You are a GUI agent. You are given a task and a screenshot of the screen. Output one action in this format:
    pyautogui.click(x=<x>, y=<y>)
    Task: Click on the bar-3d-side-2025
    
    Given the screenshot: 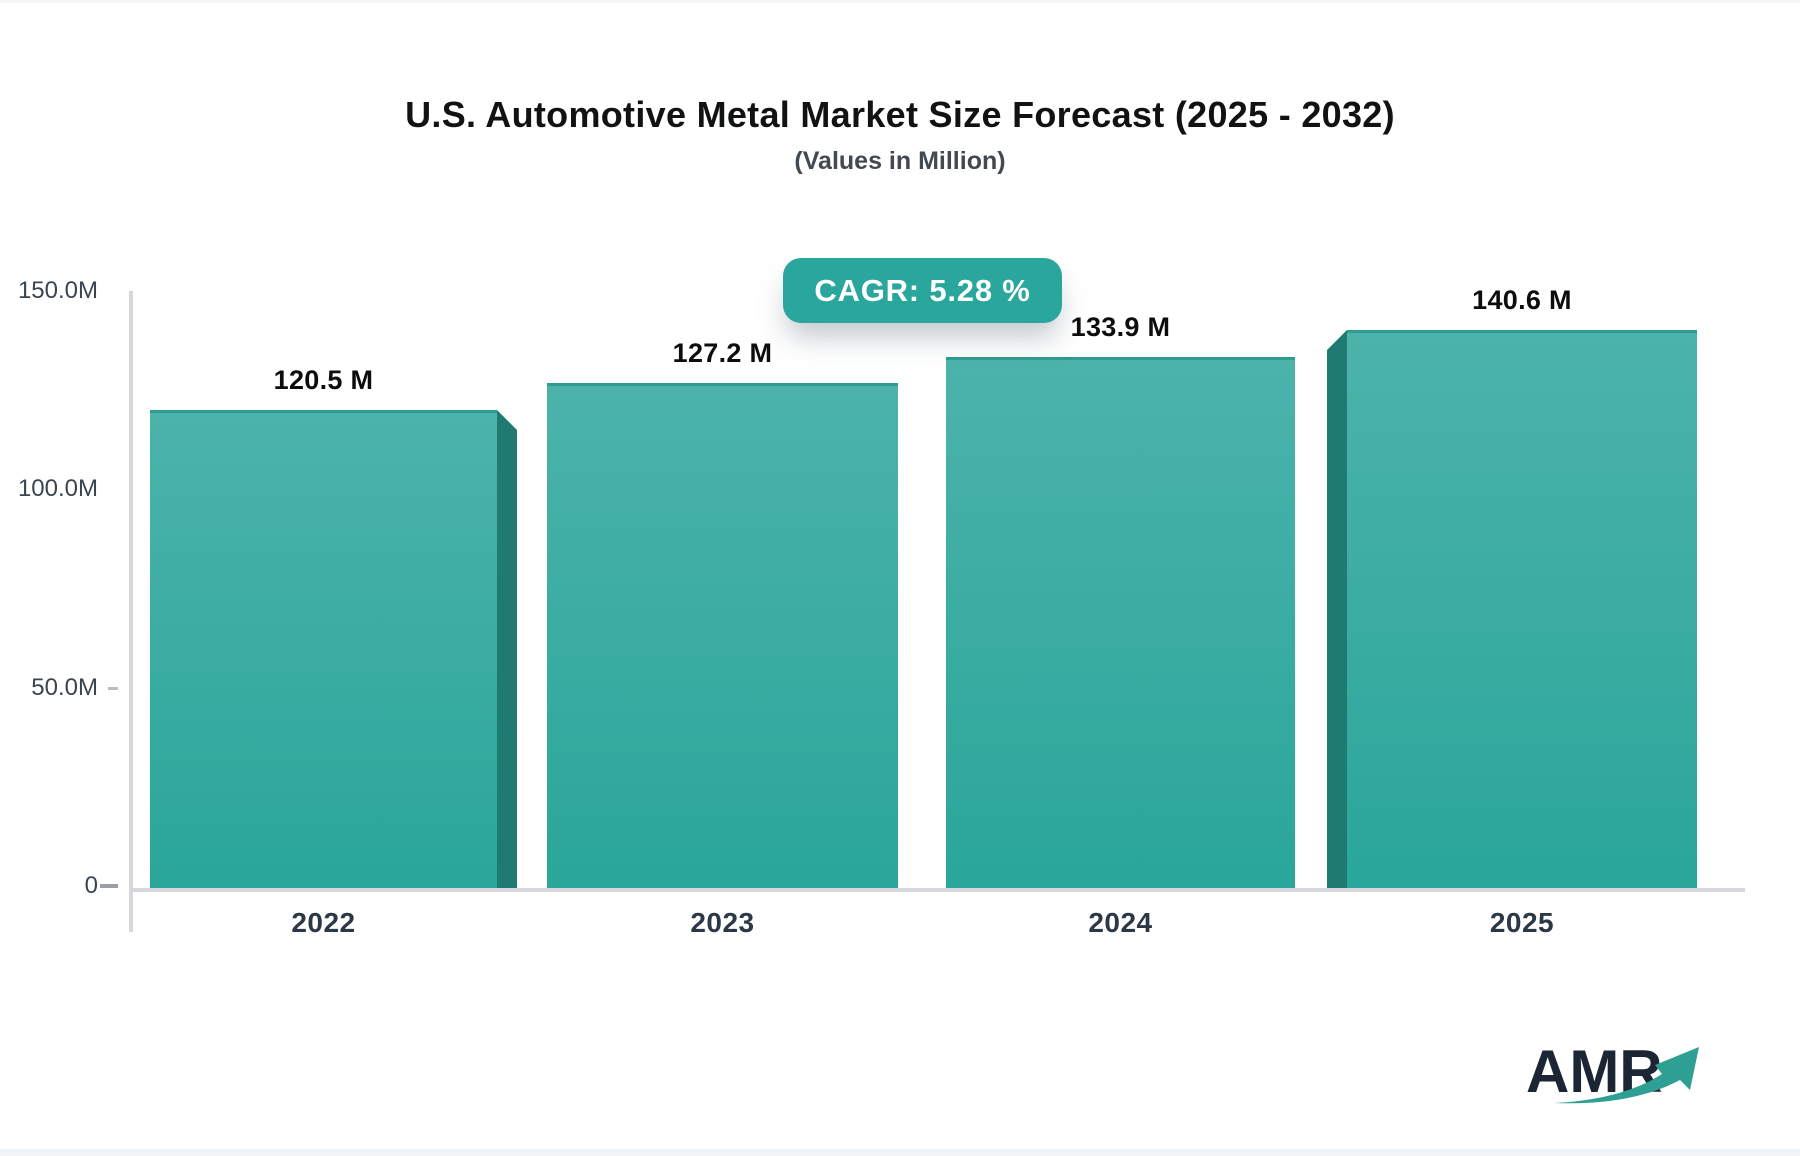 What is the action you would take?
    pyautogui.click(x=1337, y=609)
    